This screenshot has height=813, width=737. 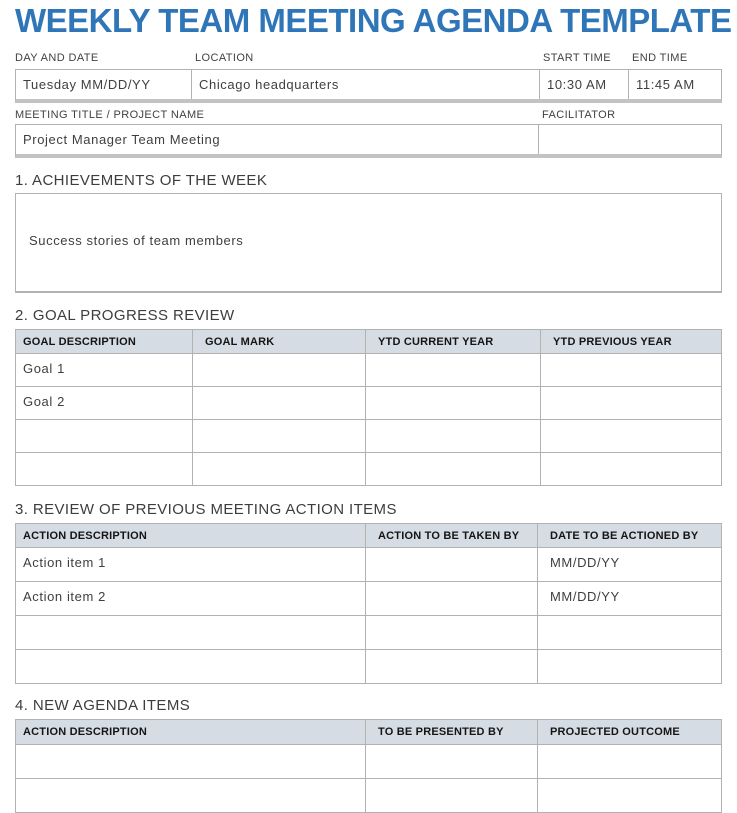 I want to click on label-end-time: END TIME, so click(x=660, y=58).